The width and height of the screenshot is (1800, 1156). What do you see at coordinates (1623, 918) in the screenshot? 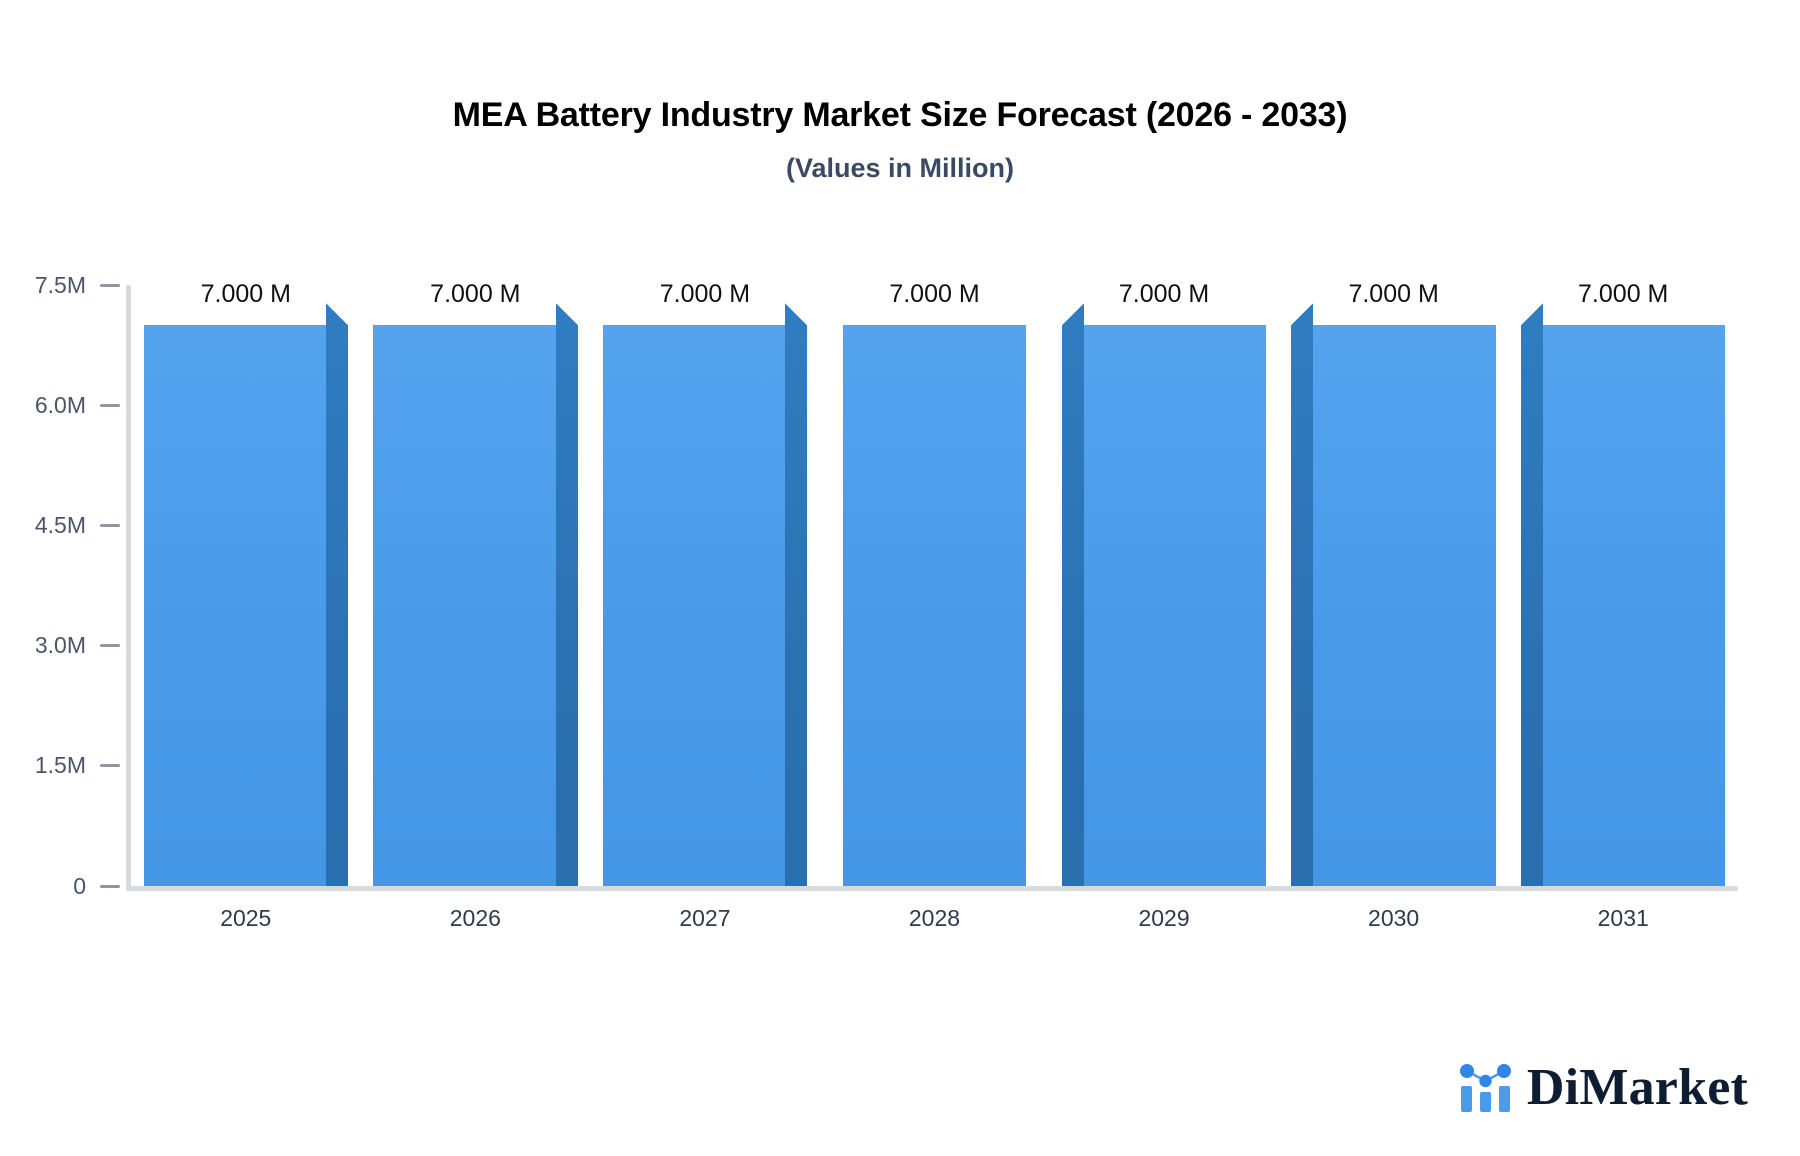
I see `x-axis-tick-label: 2031` at bounding box center [1623, 918].